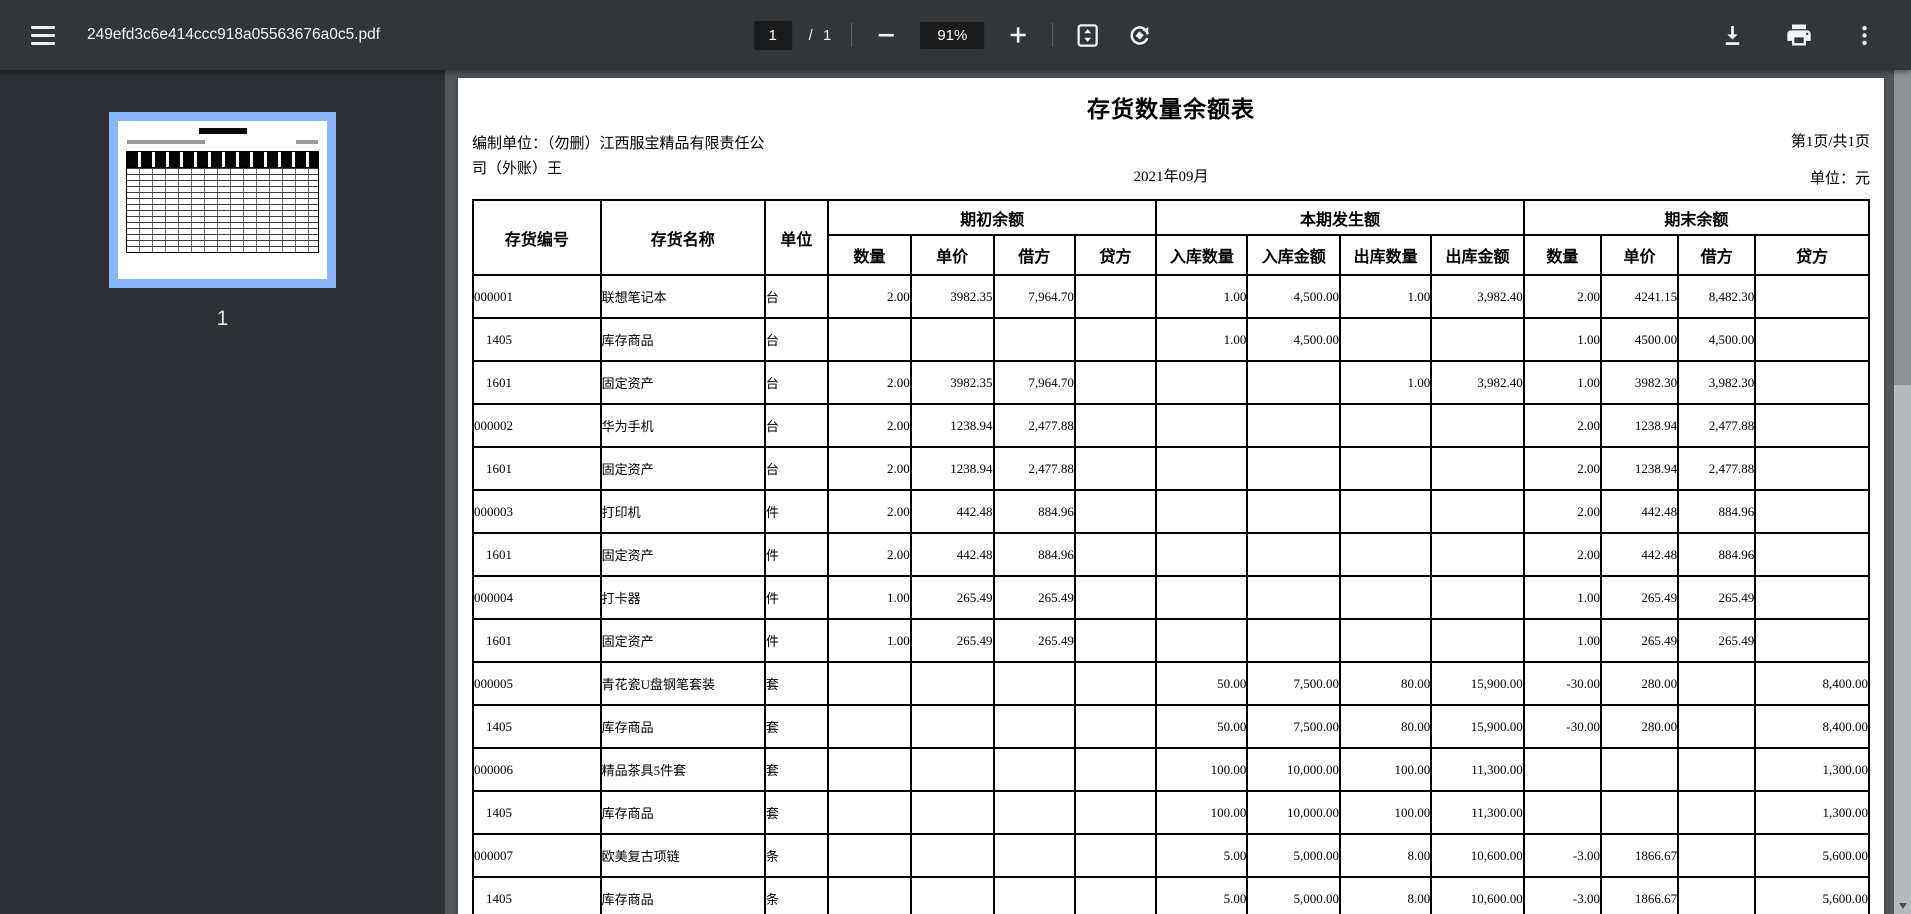 The width and height of the screenshot is (1911, 914). Describe the element at coordinates (1902, 227) in the screenshot. I see `scrollbar-thumb` at that location.